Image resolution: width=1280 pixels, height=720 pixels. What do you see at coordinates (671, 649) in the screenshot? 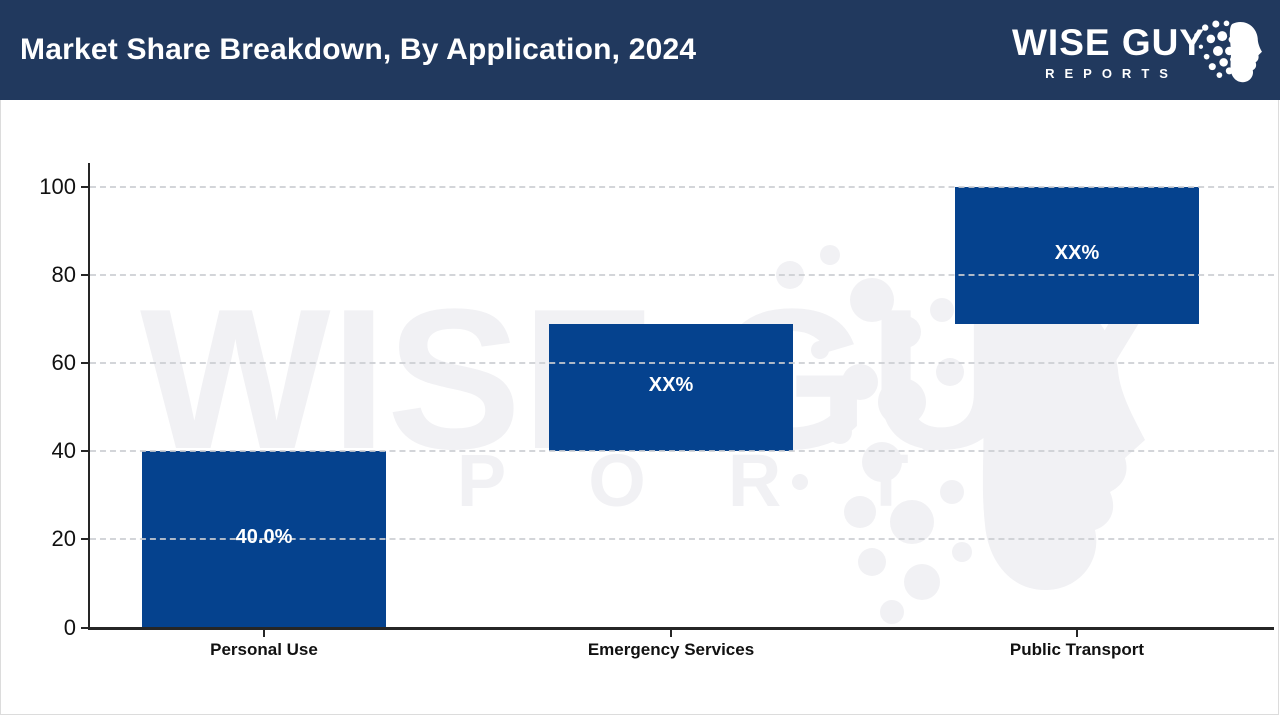
I see `category-label-emergency-services: Emergency Services` at bounding box center [671, 649].